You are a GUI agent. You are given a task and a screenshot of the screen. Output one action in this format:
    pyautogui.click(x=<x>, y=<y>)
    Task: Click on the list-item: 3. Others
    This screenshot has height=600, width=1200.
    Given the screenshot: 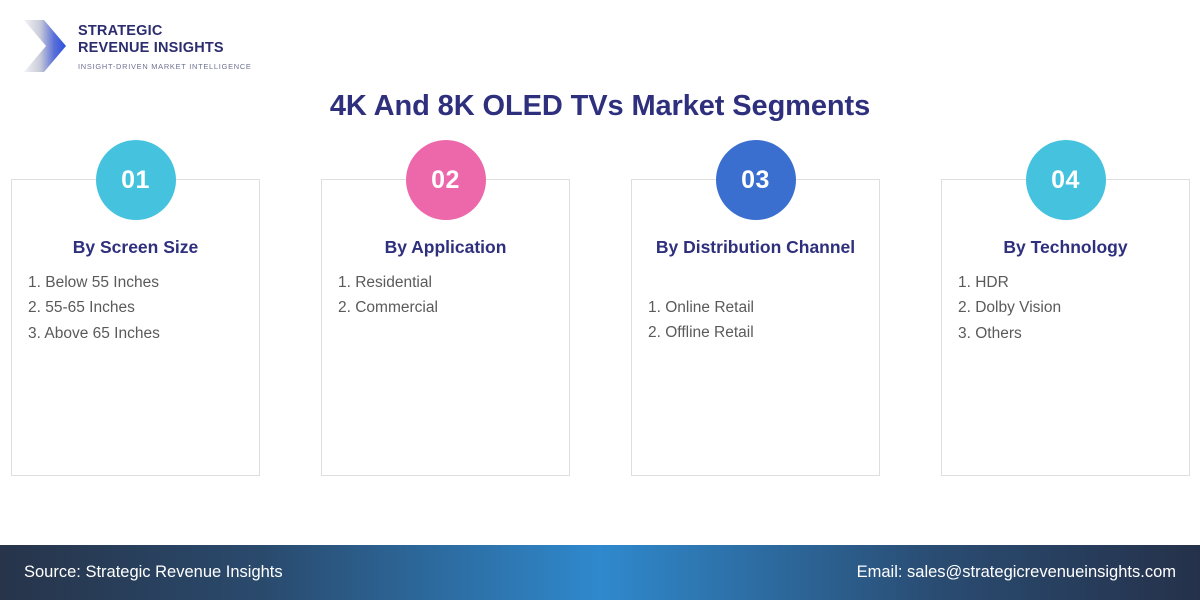 What is the action you would take?
    pyautogui.click(x=990, y=333)
    